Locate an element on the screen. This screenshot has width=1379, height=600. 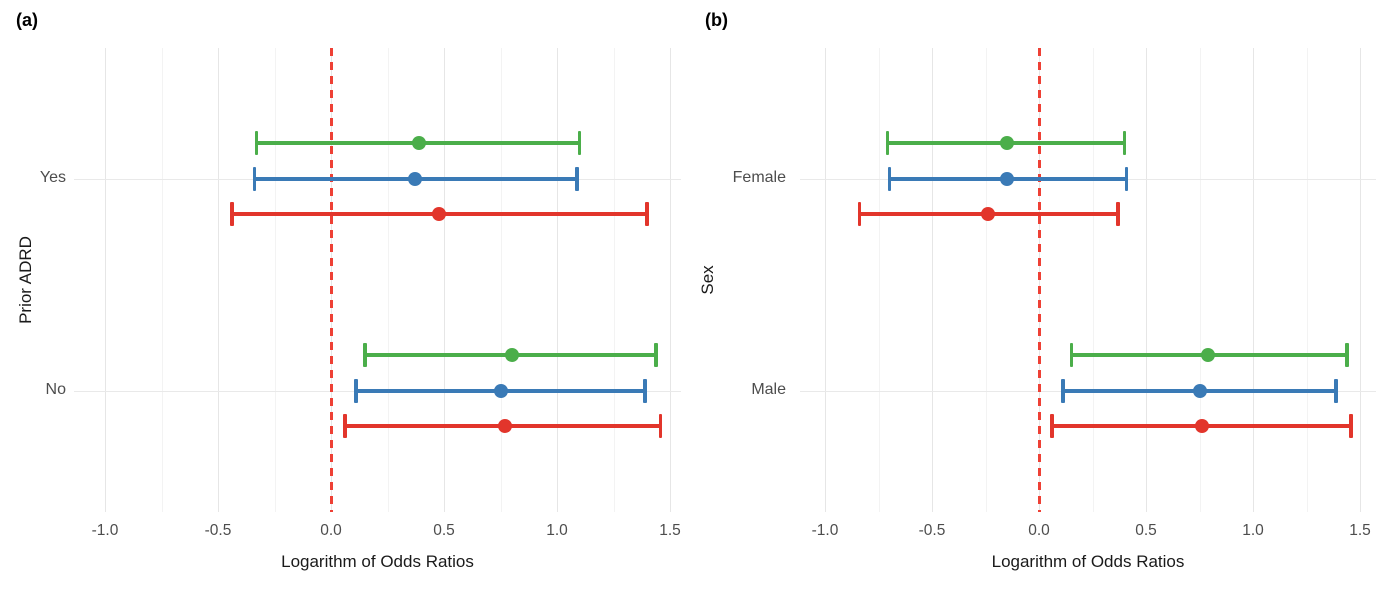
y-category-label: Yes is located at coordinates (52, 177).